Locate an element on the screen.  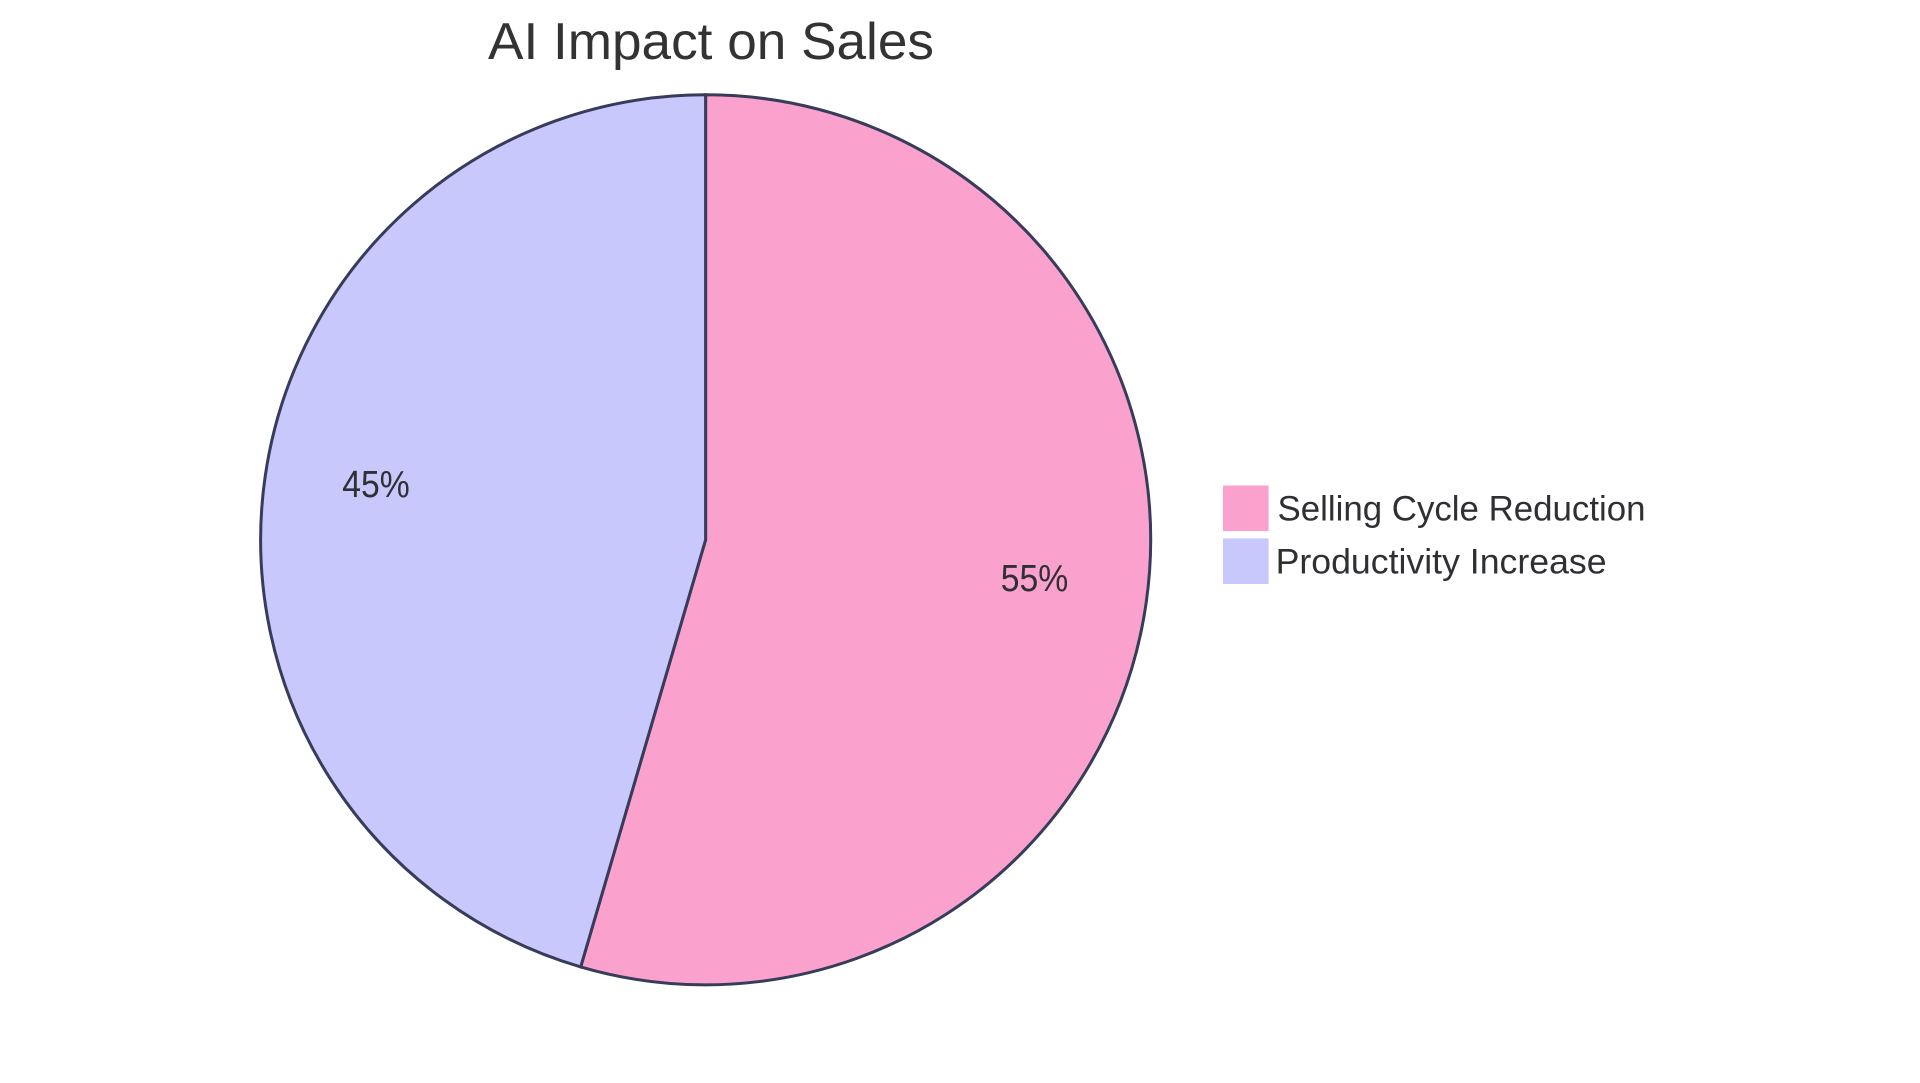
svg-text: AI Impact on Sales is located at coordinates (711, 42).